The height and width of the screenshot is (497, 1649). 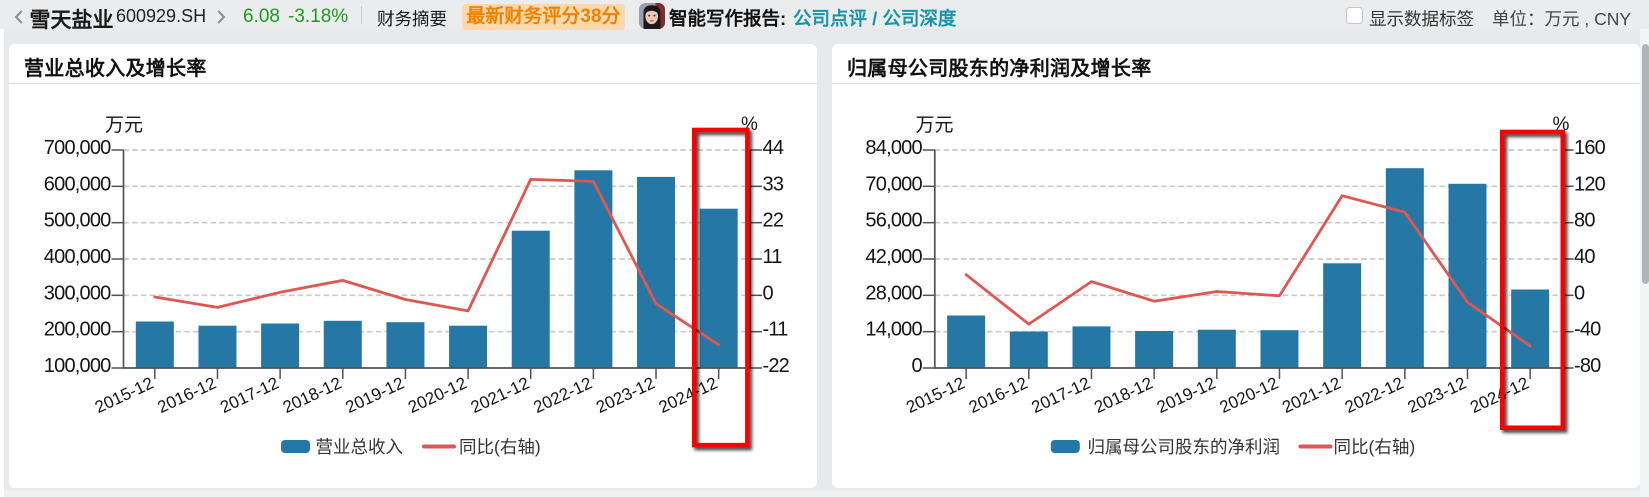 I want to click on svg-text: 42,000, so click(x=893, y=257).